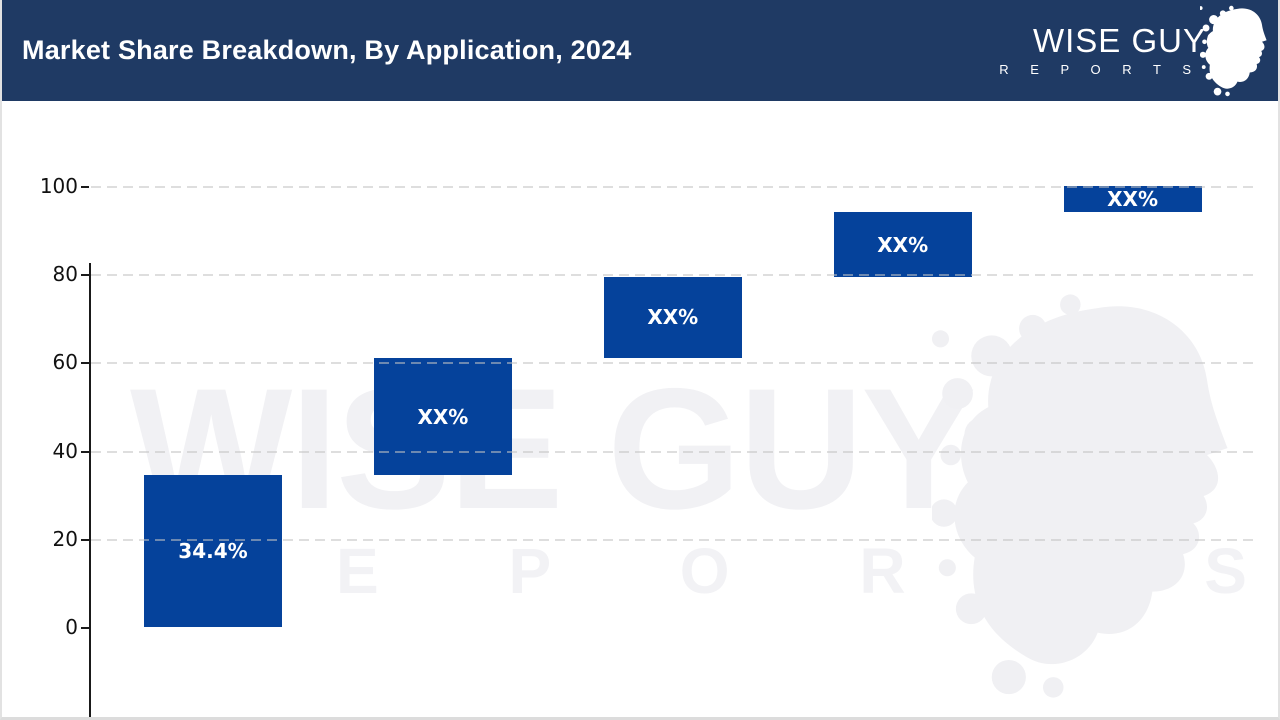 Image resolution: width=1280 pixels, height=720 pixels. I want to click on brand-logo: WISE GUY R E P O R T S, so click(1138, 50).